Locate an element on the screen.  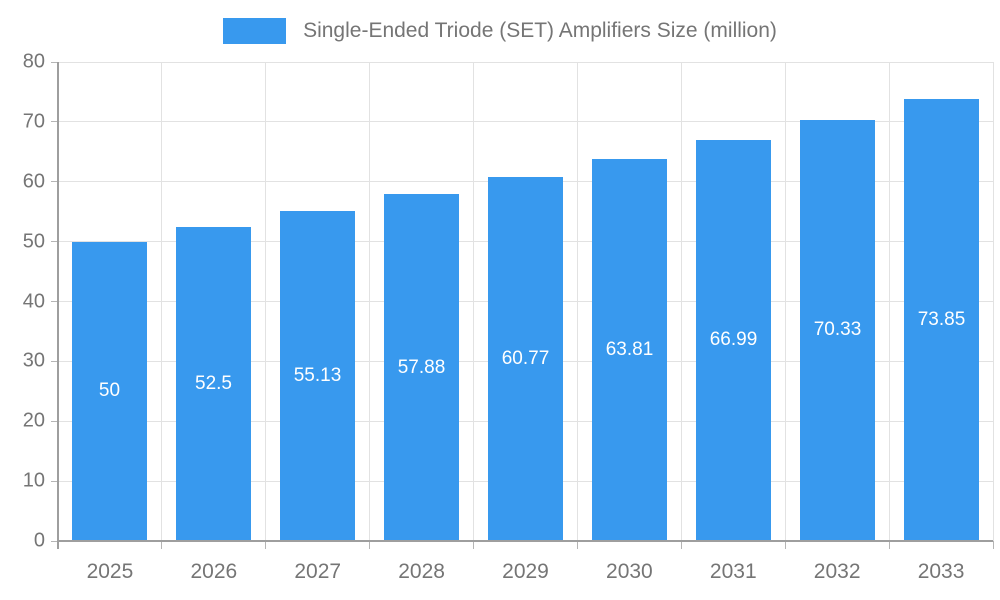
bar: 73.85 is located at coordinates (941, 319).